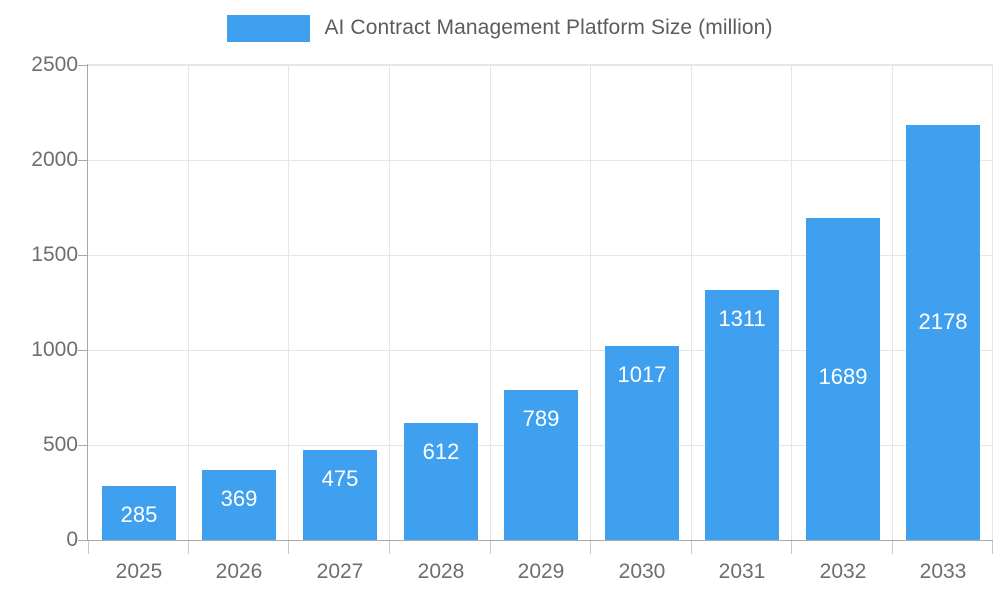  I want to click on bar-2028, so click(441, 481).